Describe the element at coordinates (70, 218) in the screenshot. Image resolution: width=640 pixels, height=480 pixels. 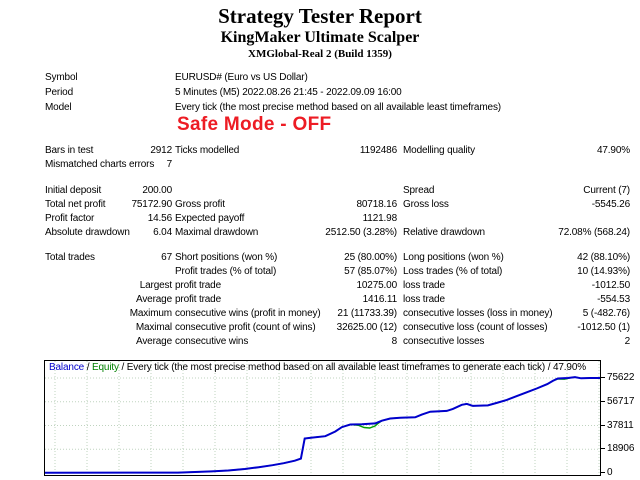
I see `stat-label: Profit factor` at that location.